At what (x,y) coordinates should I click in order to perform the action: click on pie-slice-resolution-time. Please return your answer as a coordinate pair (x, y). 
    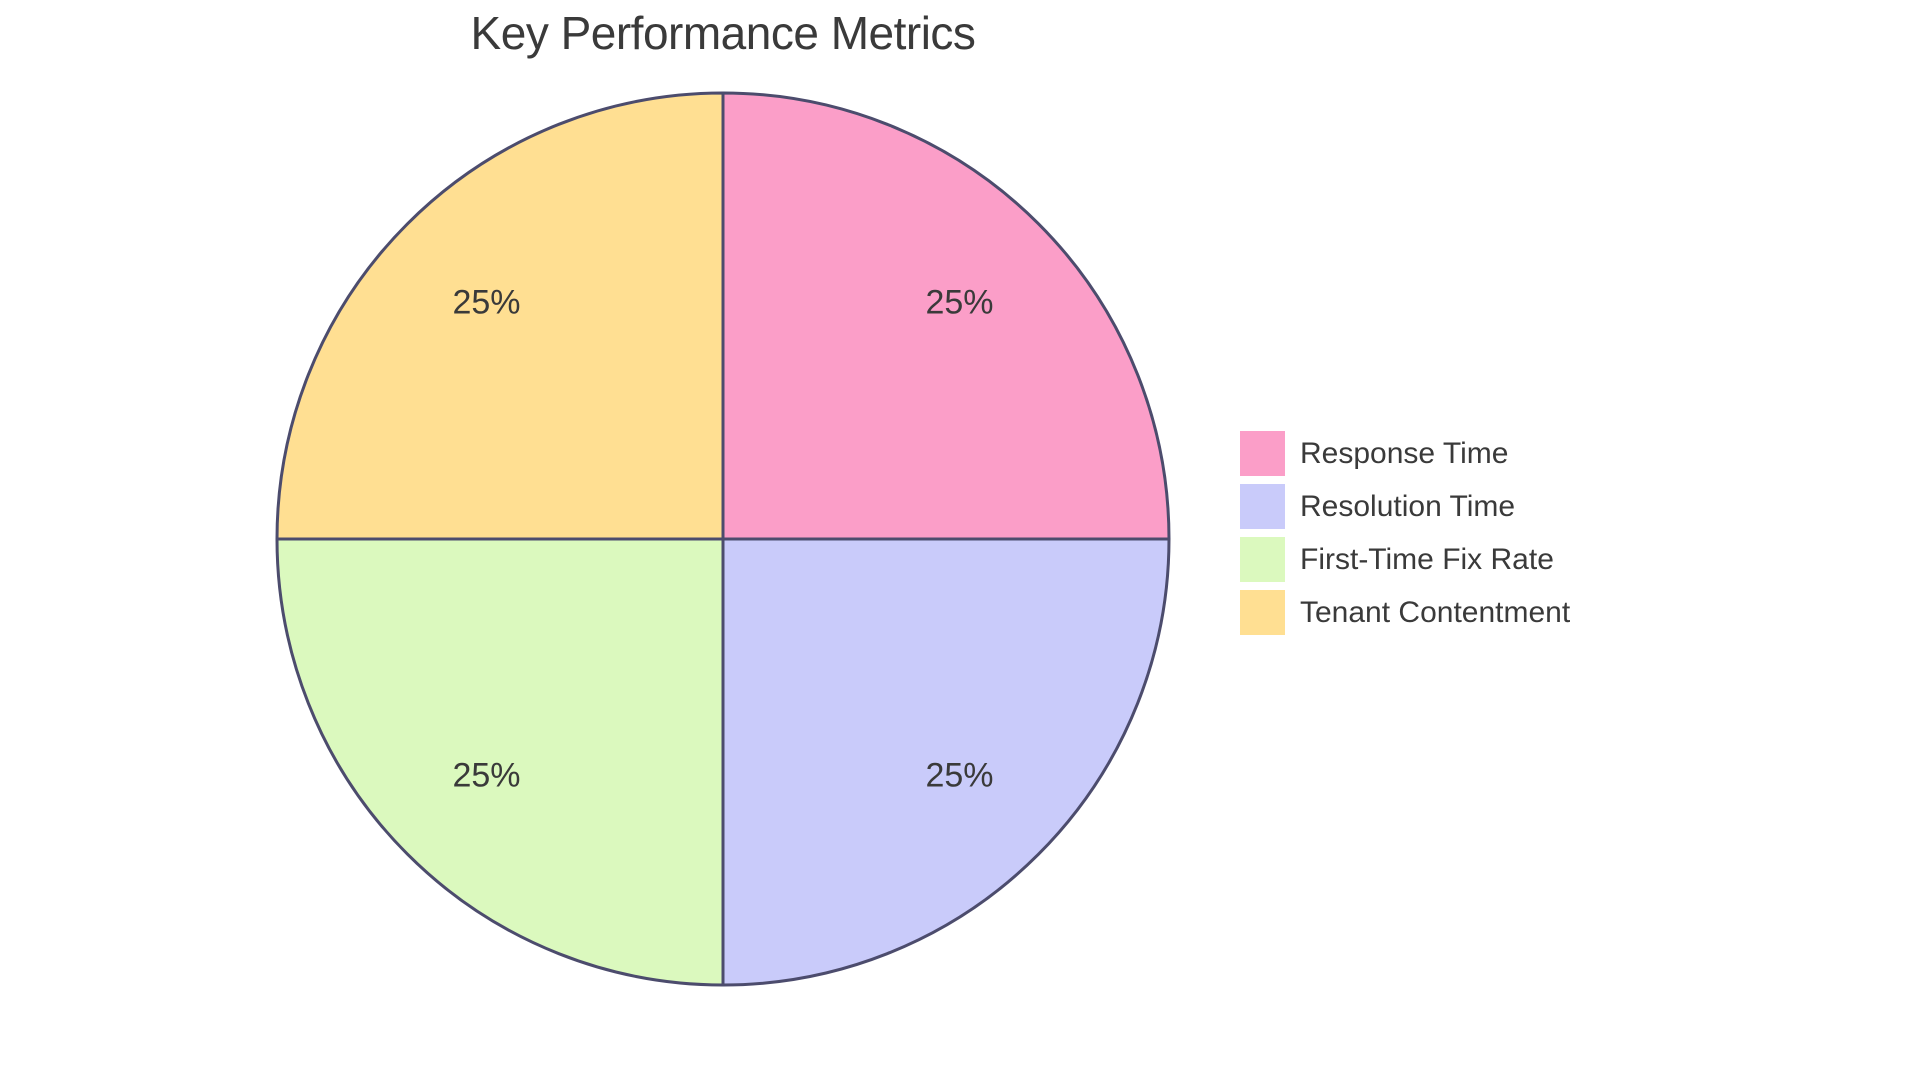
    Looking at the image, I should click on (946, 762).